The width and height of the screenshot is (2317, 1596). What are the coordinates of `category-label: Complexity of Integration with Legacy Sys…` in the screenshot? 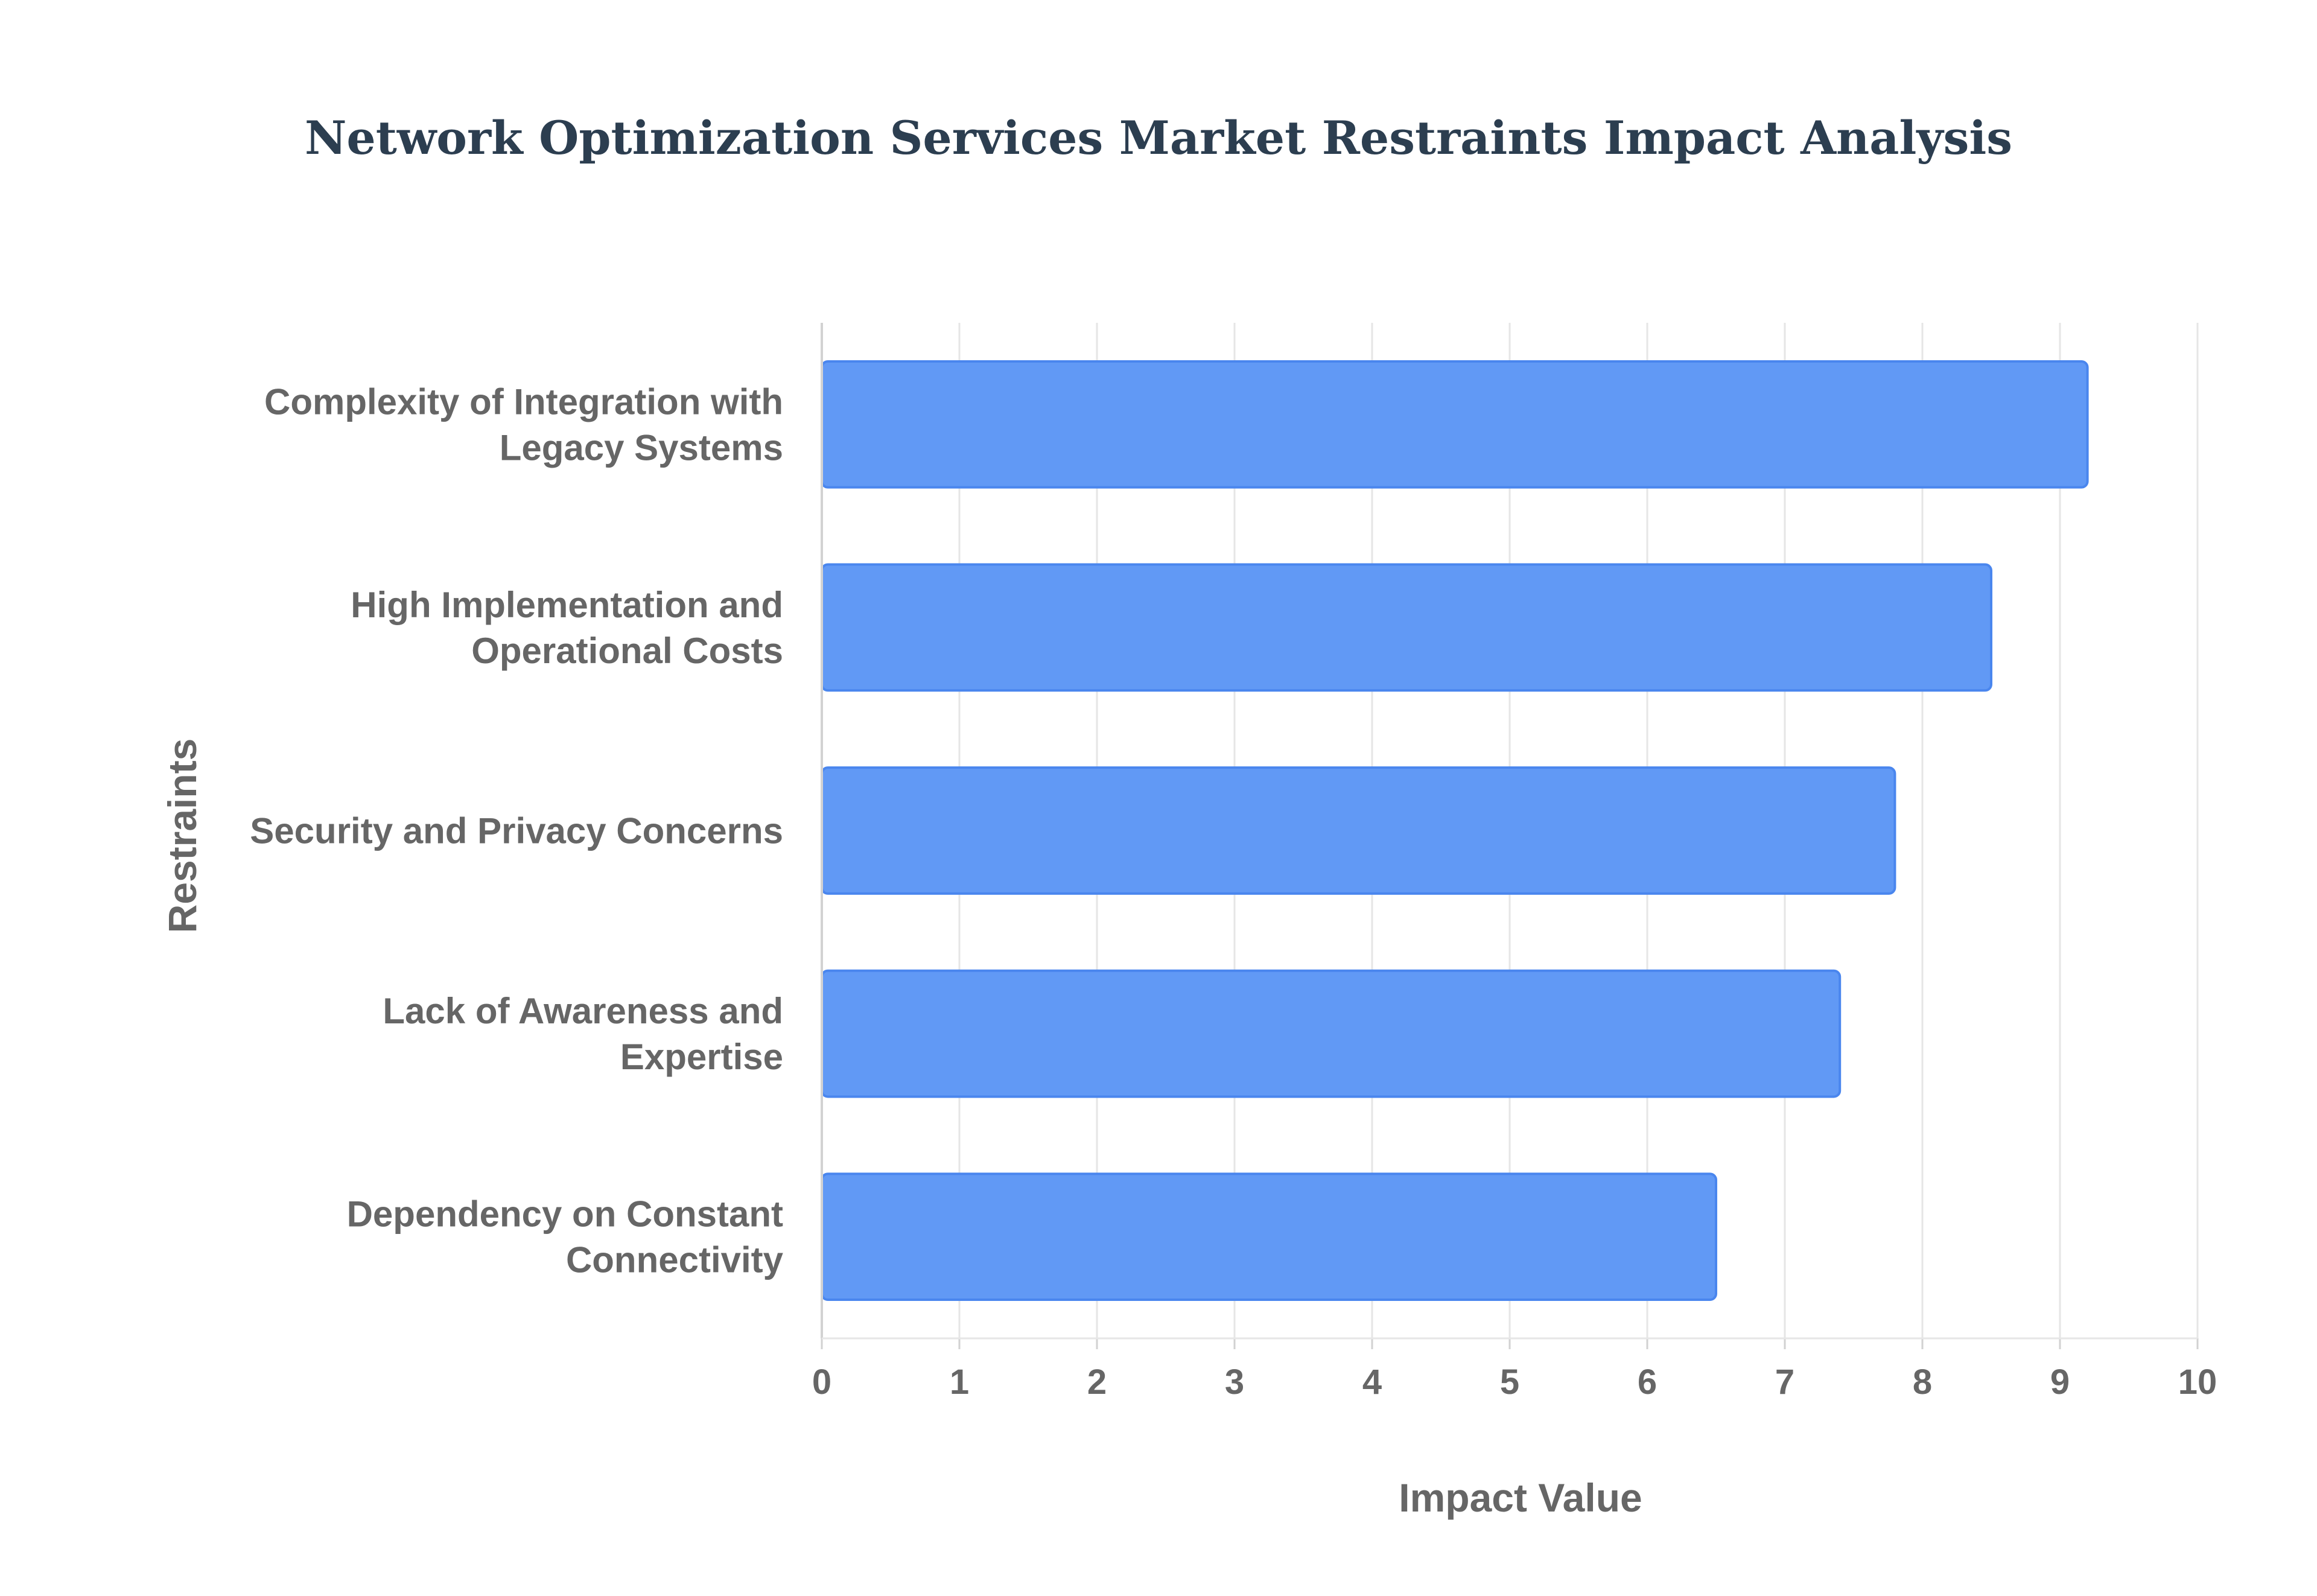 It's located at (523, 425).